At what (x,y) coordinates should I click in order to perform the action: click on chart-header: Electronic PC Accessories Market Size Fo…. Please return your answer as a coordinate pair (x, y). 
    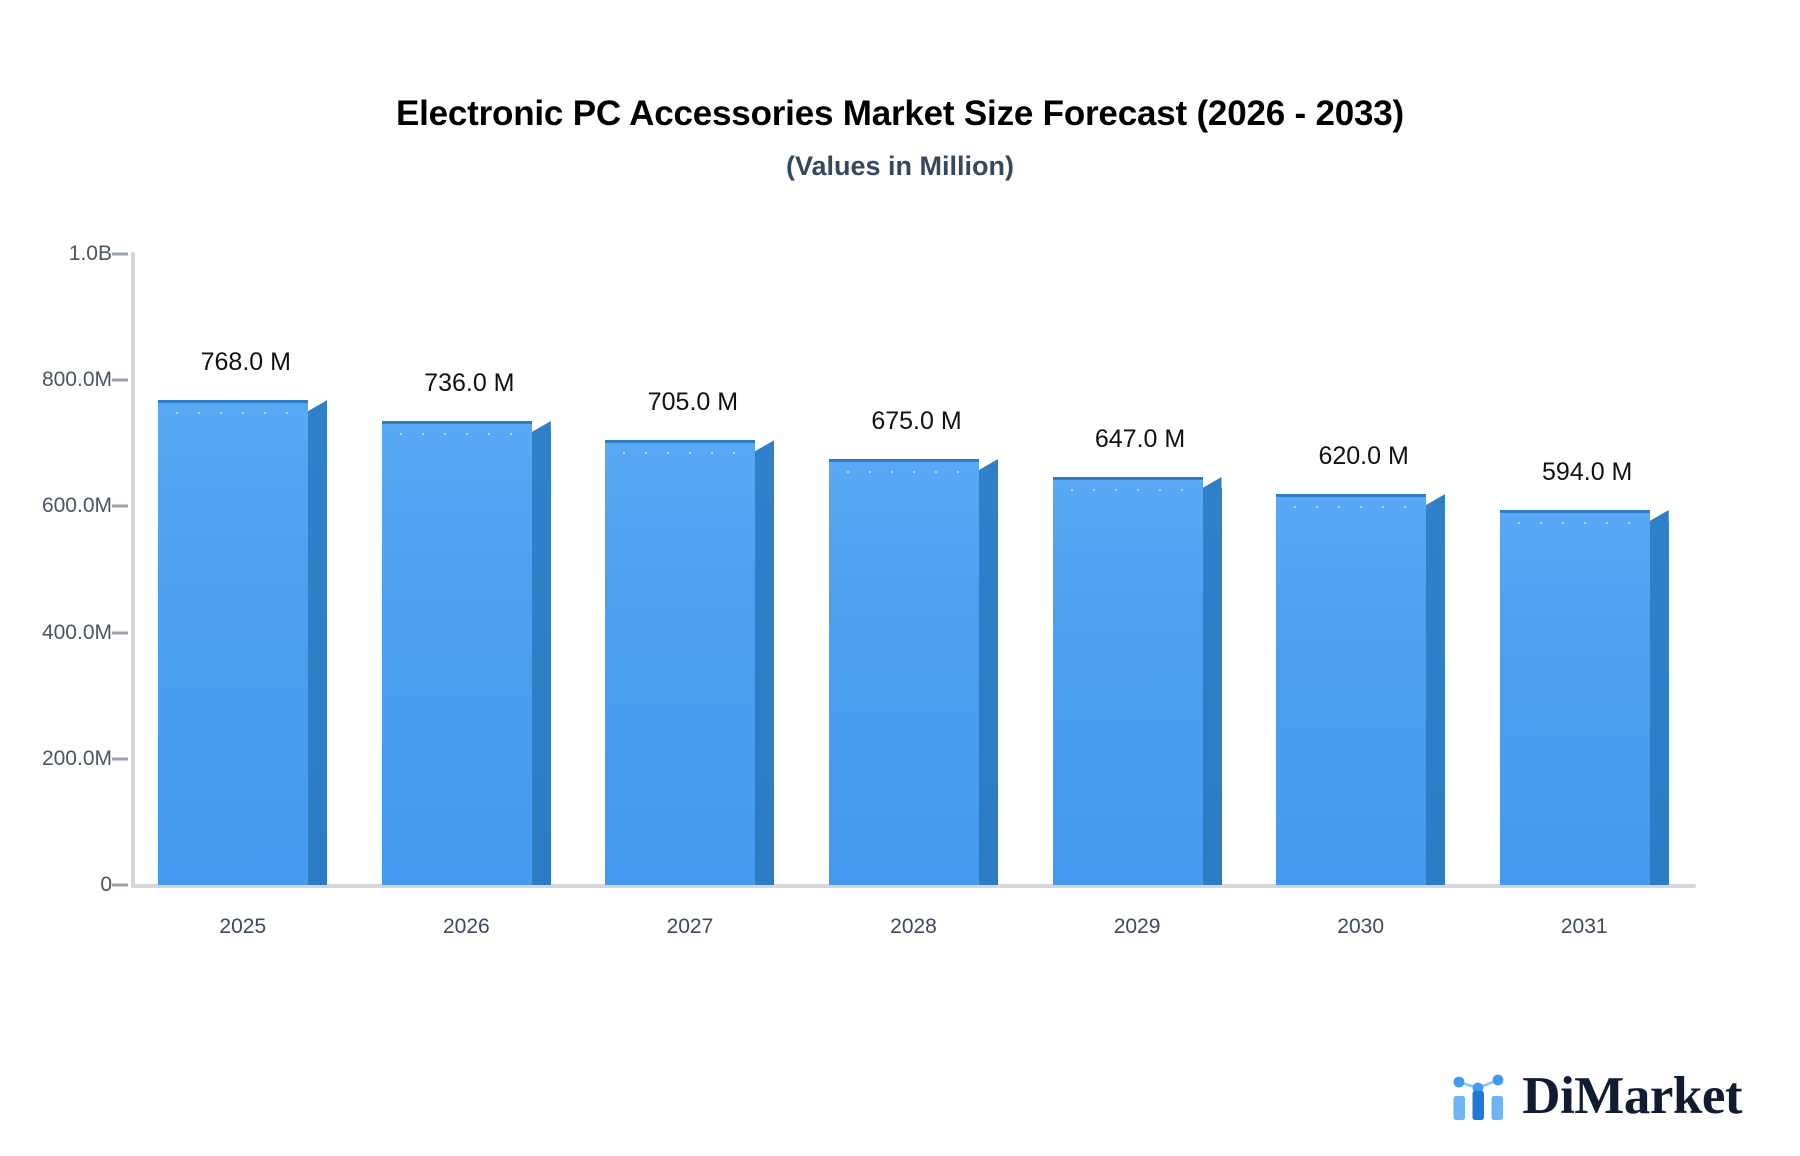
    Looking at the image, I should click on (900, 138).